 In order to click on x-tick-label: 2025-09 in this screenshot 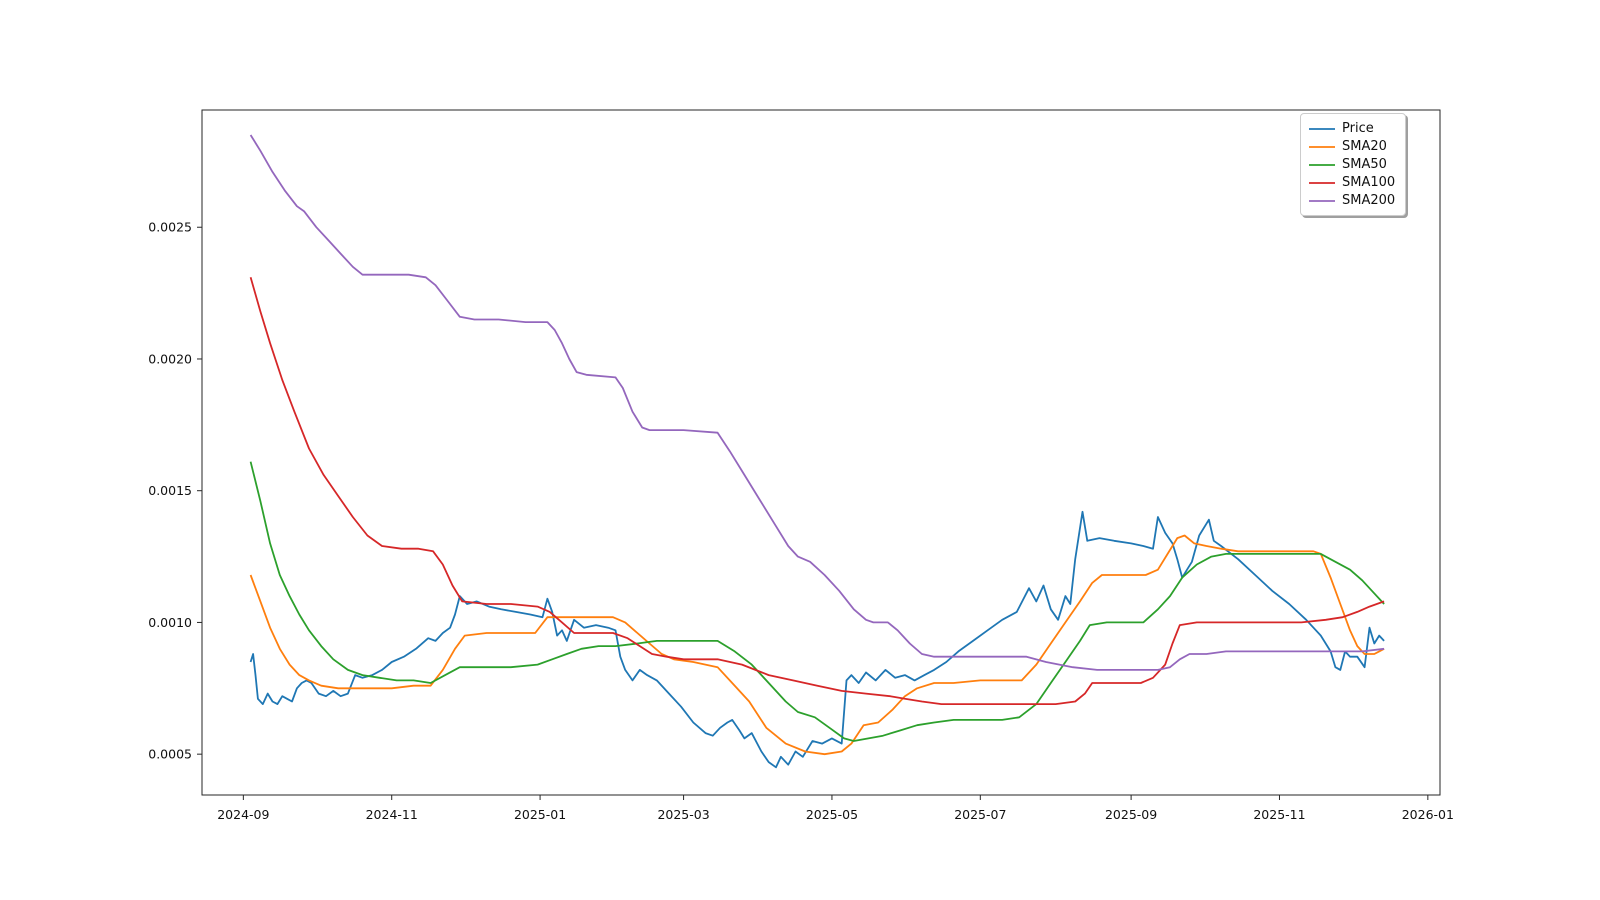, I will do `click(1131, 814)`.